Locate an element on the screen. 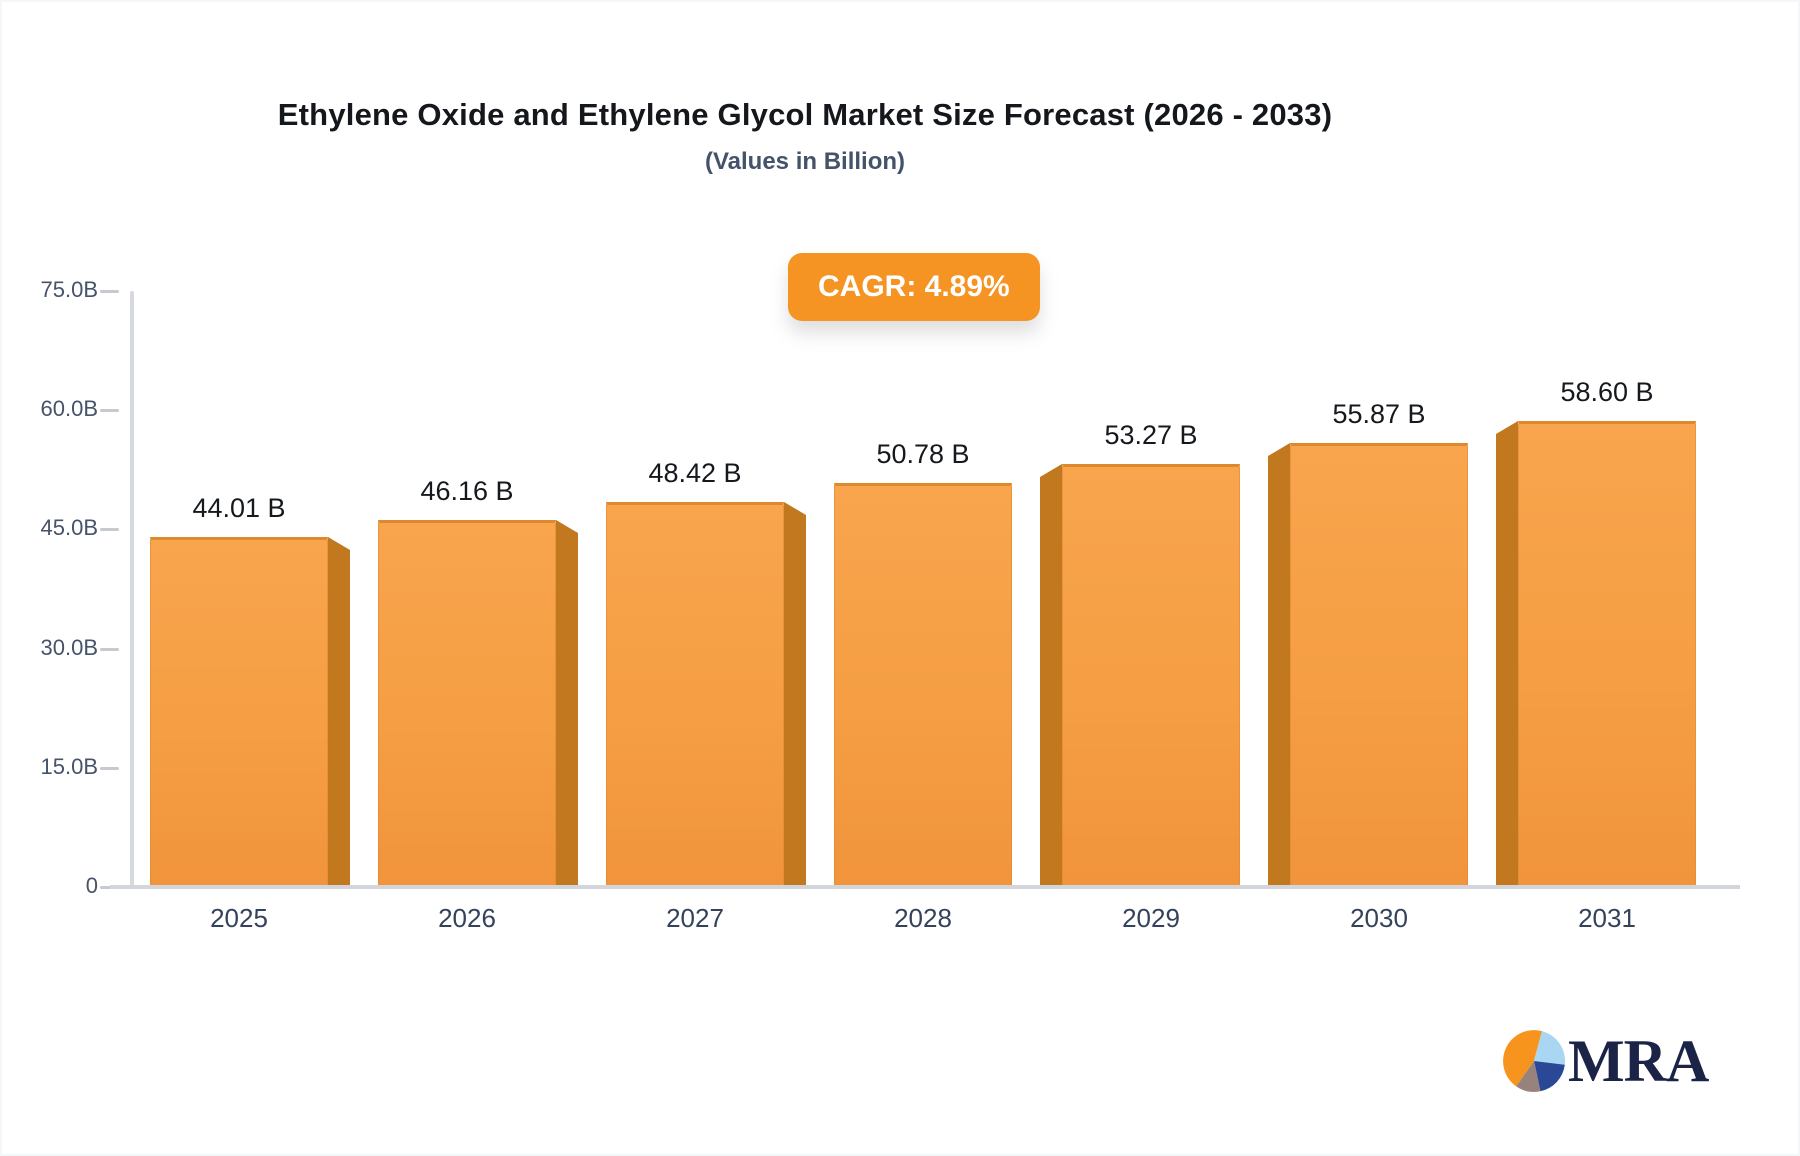 The image size is (1800, 1156). pie-chart-logo-icon is located at coordinates (1534, 1061).